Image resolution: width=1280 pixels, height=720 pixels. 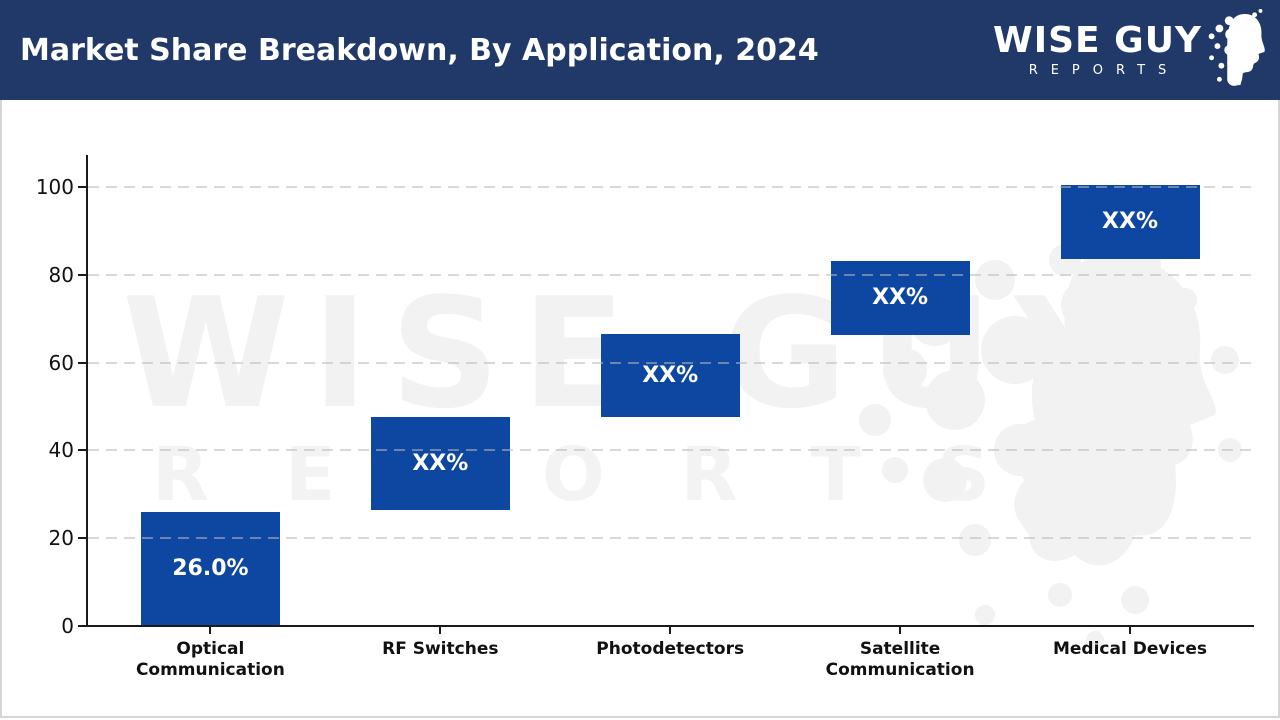 I want to click on frame-border-right, so click(x=1279, y=409).